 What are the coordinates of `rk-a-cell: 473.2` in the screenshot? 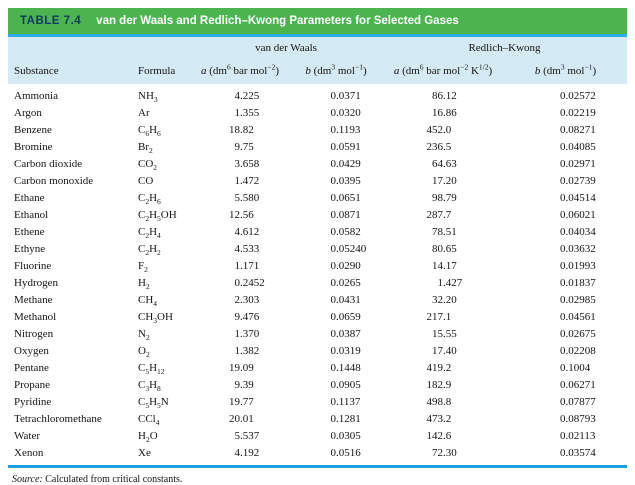 It's located at (439, 418).